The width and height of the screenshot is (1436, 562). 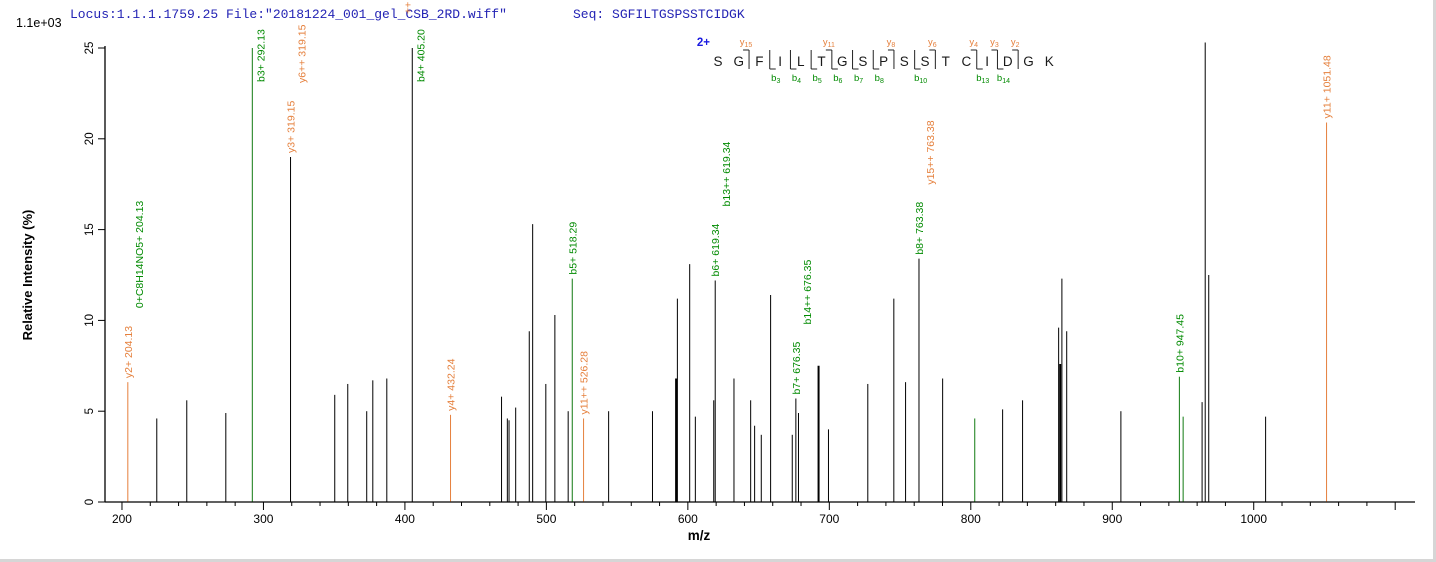 What do you see at coordinates (678, 14) in the screenshot?
I see `seq-value: SGFILTGSPSSTCIDGK` at bounding box center [678, 14].